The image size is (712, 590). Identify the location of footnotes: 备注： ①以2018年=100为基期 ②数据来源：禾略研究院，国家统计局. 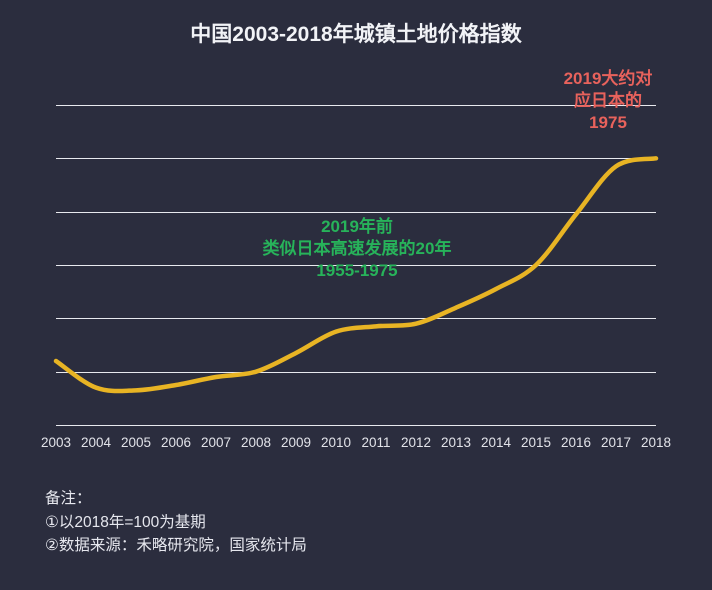
(176, 522).